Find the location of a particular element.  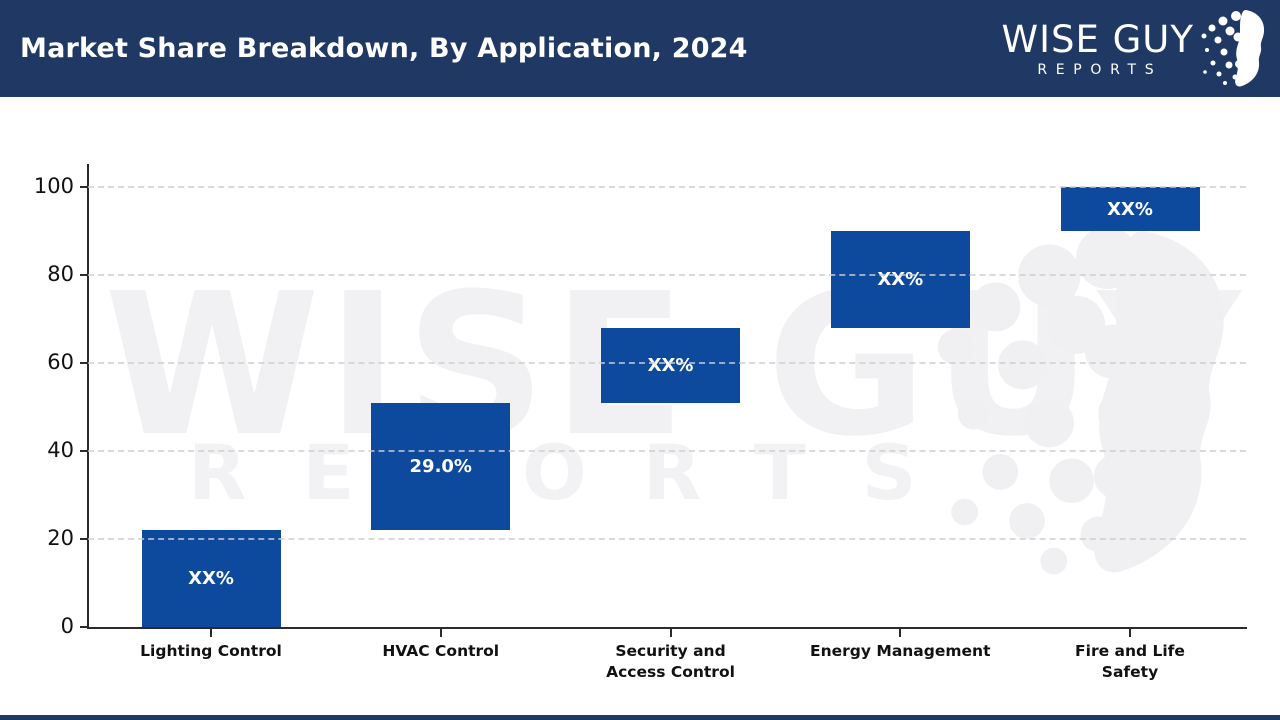

x-tick-label: Energy Management is located at coordinates (900, 651).